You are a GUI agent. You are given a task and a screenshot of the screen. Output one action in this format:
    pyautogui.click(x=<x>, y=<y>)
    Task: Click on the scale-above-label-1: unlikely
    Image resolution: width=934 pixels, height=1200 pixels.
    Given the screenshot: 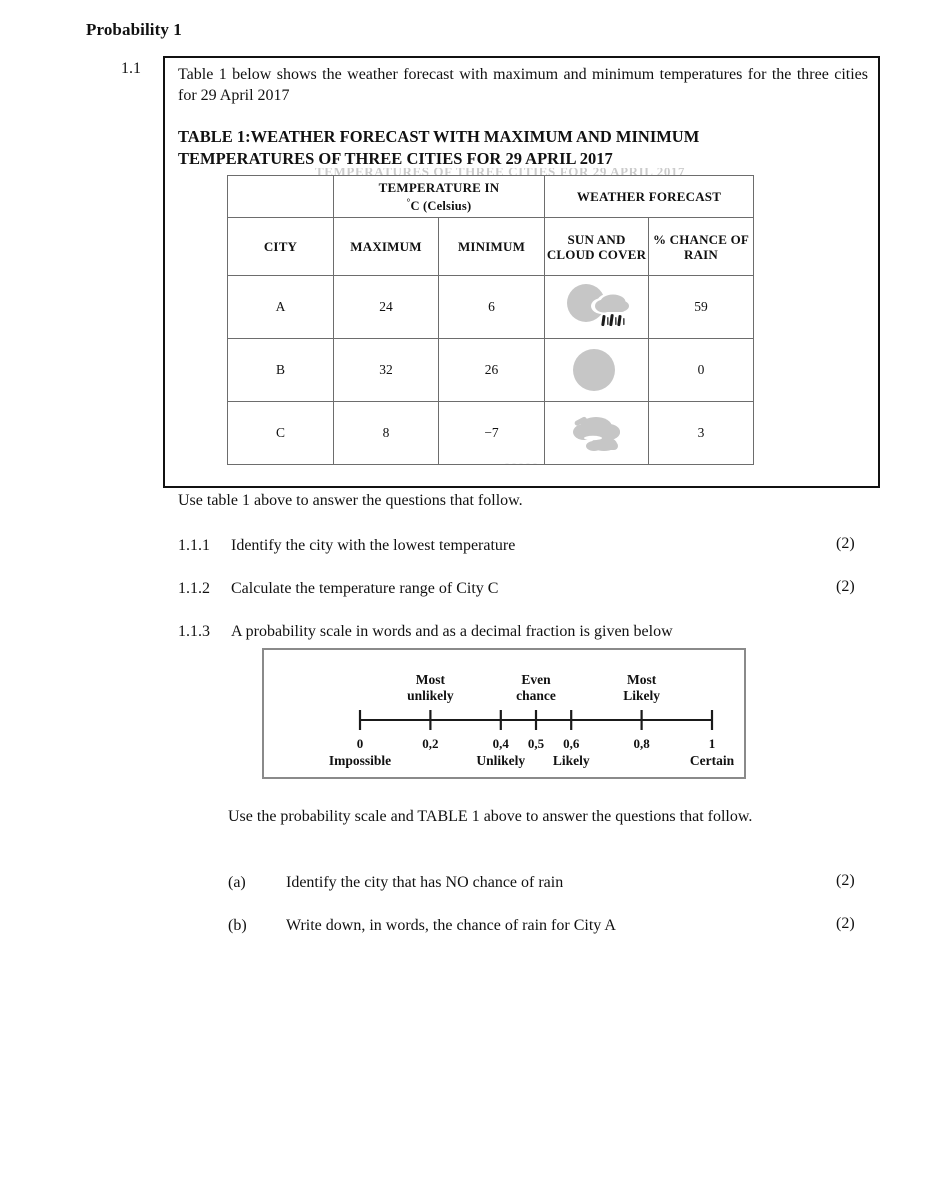 What is the action you would take?
    pyautogui.click(x=430, y=695)
    